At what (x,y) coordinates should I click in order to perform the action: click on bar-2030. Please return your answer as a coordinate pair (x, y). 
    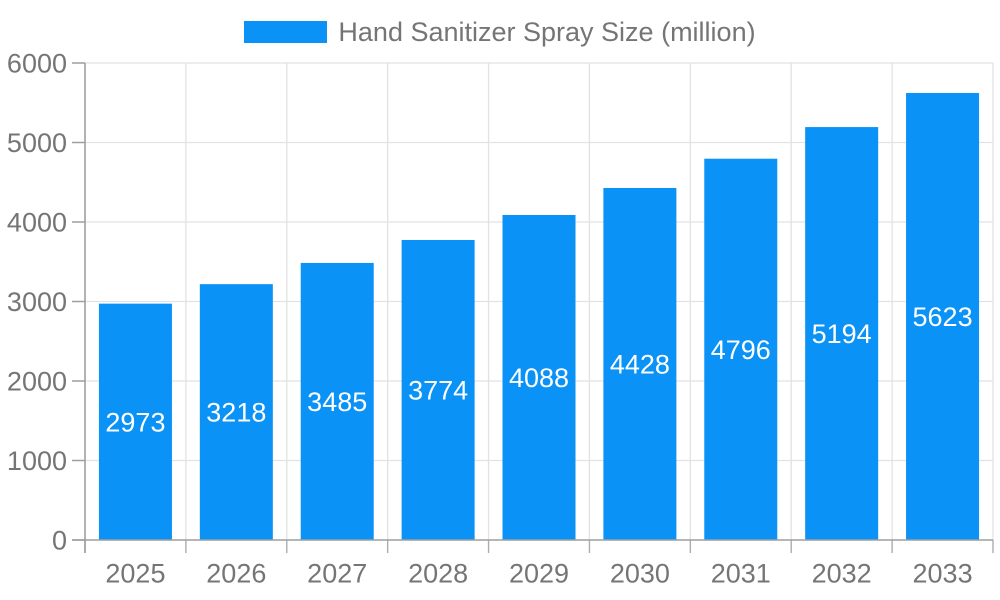
    Looking at the image, I should click on (640, 363).